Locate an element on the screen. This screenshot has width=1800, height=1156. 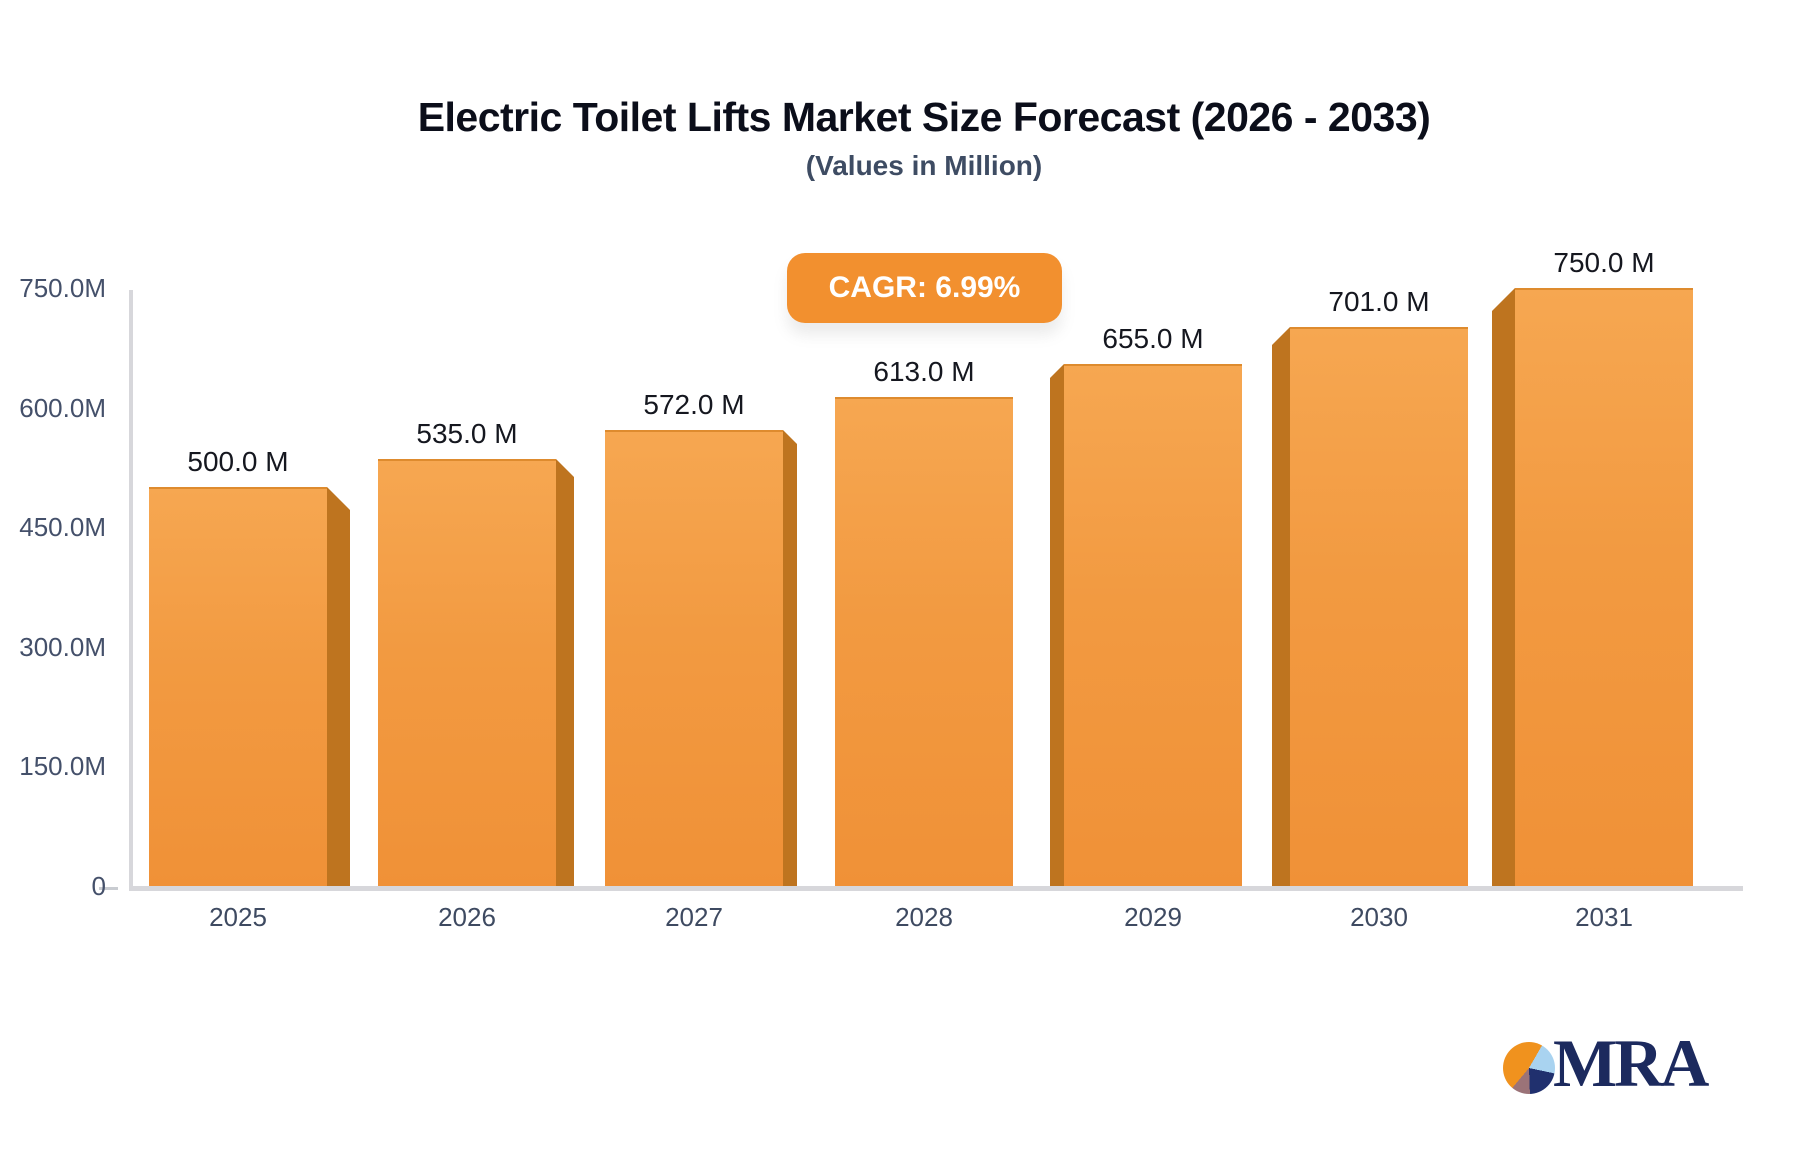
bar-value-label: 613.0 M is located at coordinates (924, 371).